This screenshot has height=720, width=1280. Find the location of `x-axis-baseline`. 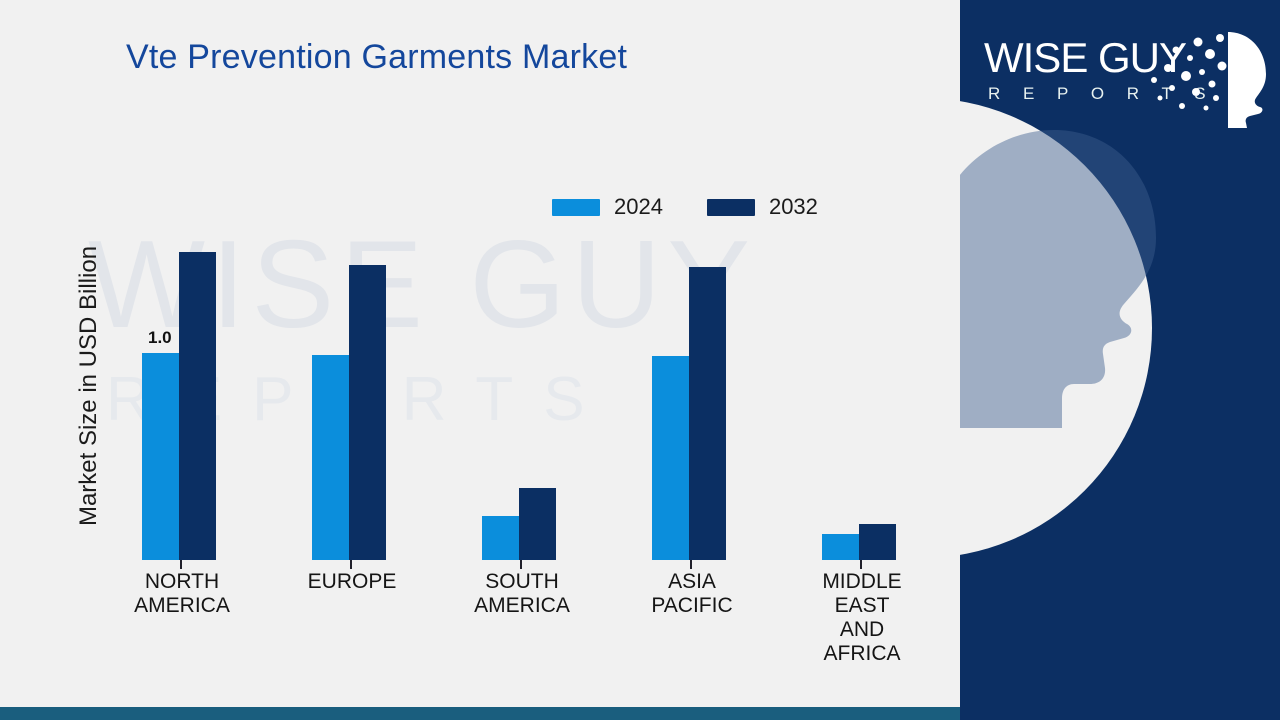

x-axis-baseline is located at coordinates (510, 559).